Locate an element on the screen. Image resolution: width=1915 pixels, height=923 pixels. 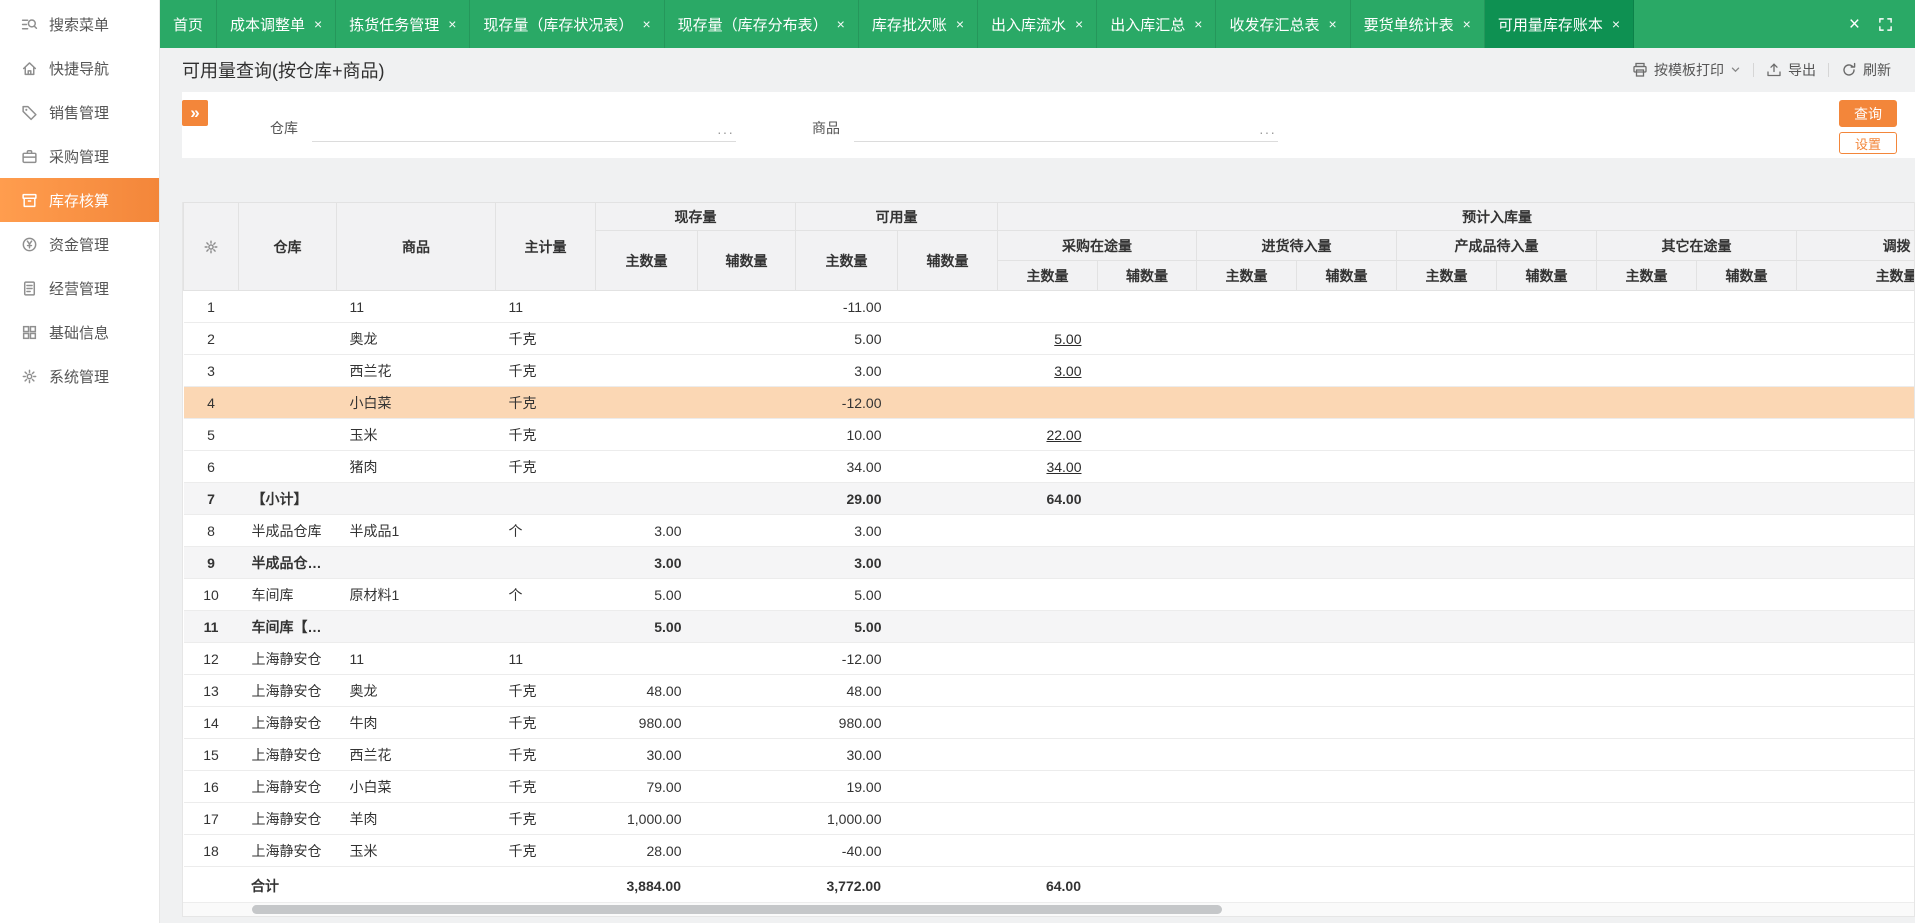
warehouse-picker-icon: ··· is located at coordinates (725, 132).